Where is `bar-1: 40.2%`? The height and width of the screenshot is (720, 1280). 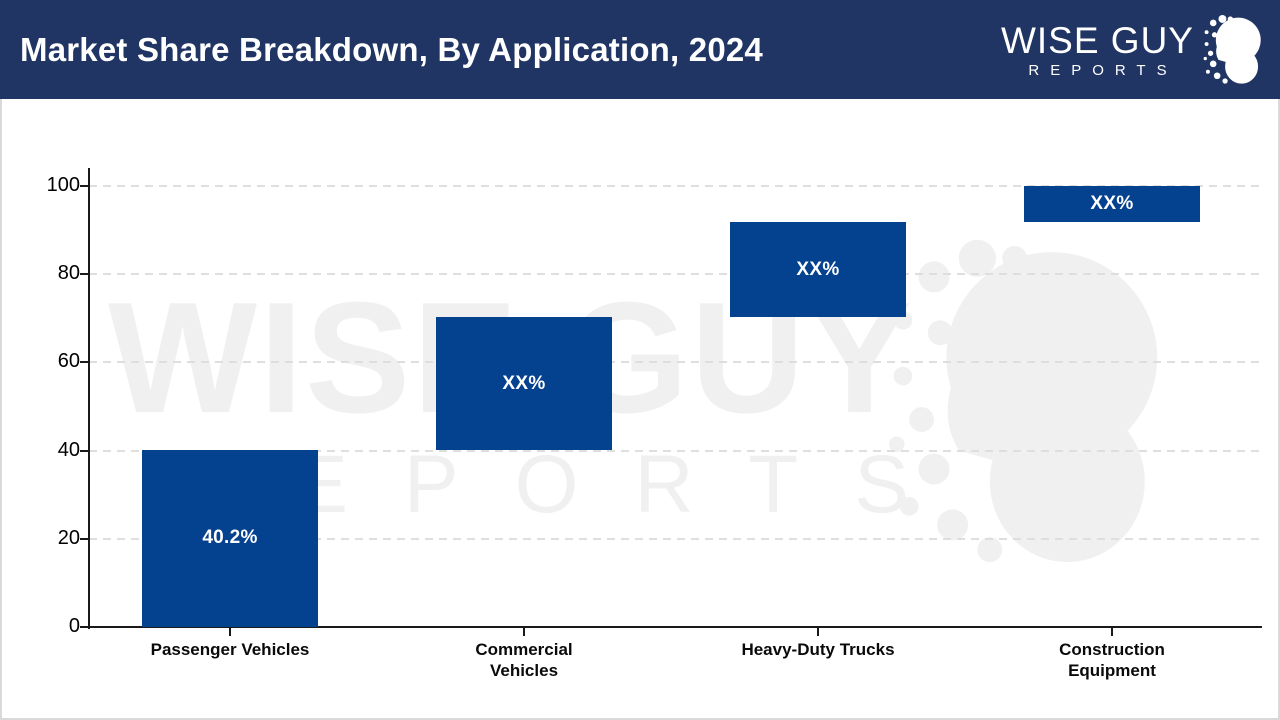
bar-1: 40.2% is located at coordinates (230, 538).